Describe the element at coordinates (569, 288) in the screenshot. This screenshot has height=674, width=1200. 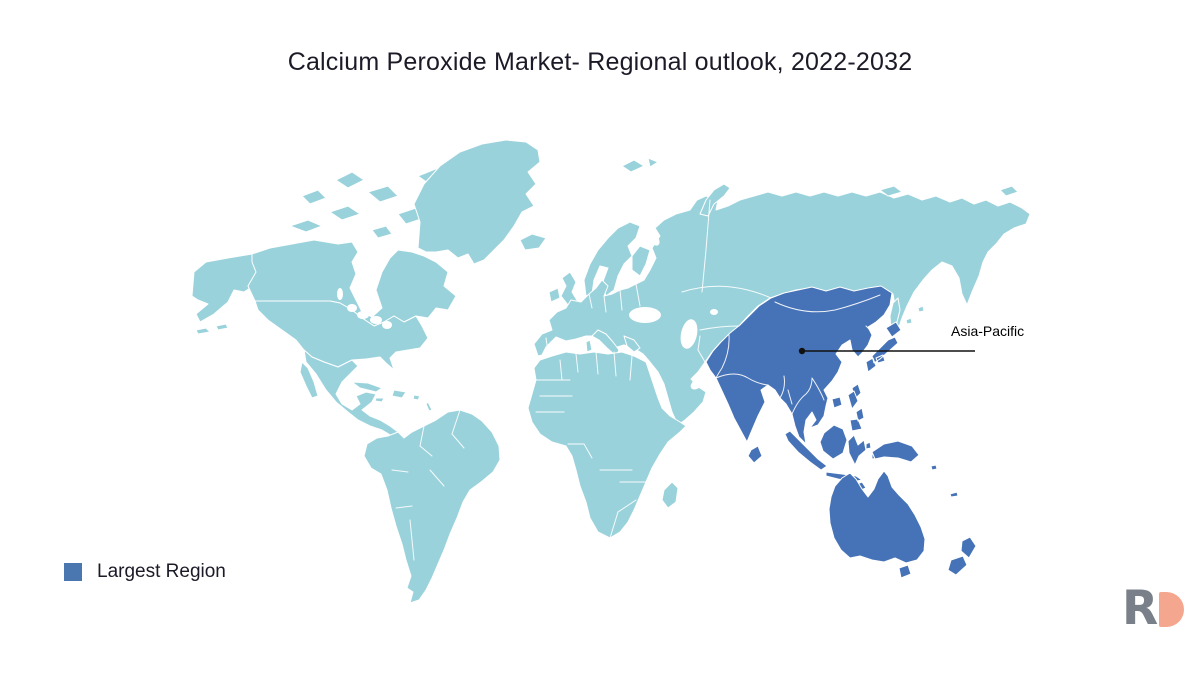
I see `region-uk` at that location.